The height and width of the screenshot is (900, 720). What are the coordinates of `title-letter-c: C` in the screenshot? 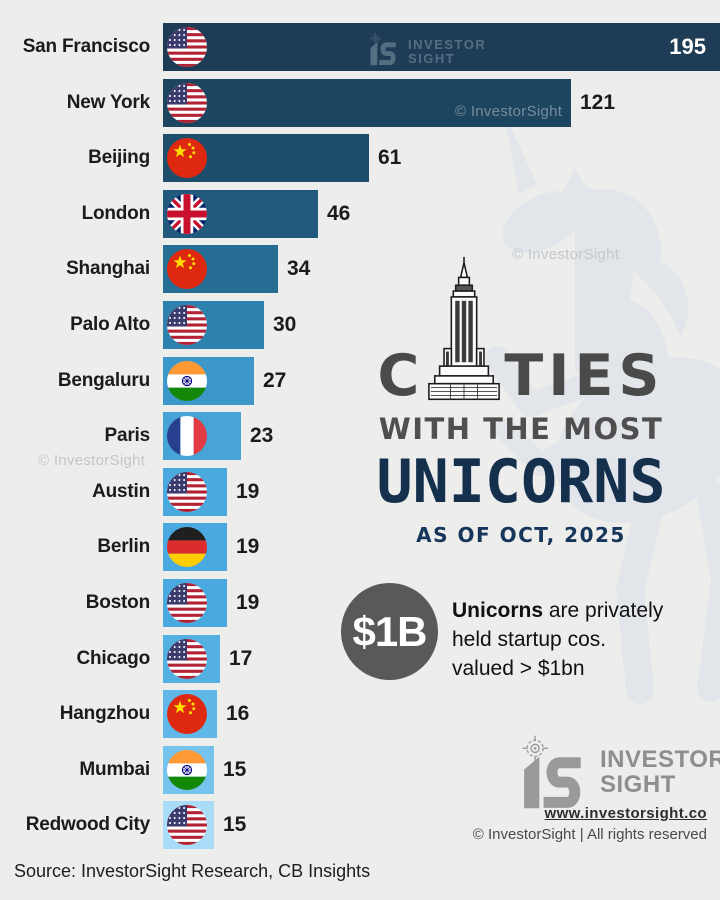 It's located at (401, 376).